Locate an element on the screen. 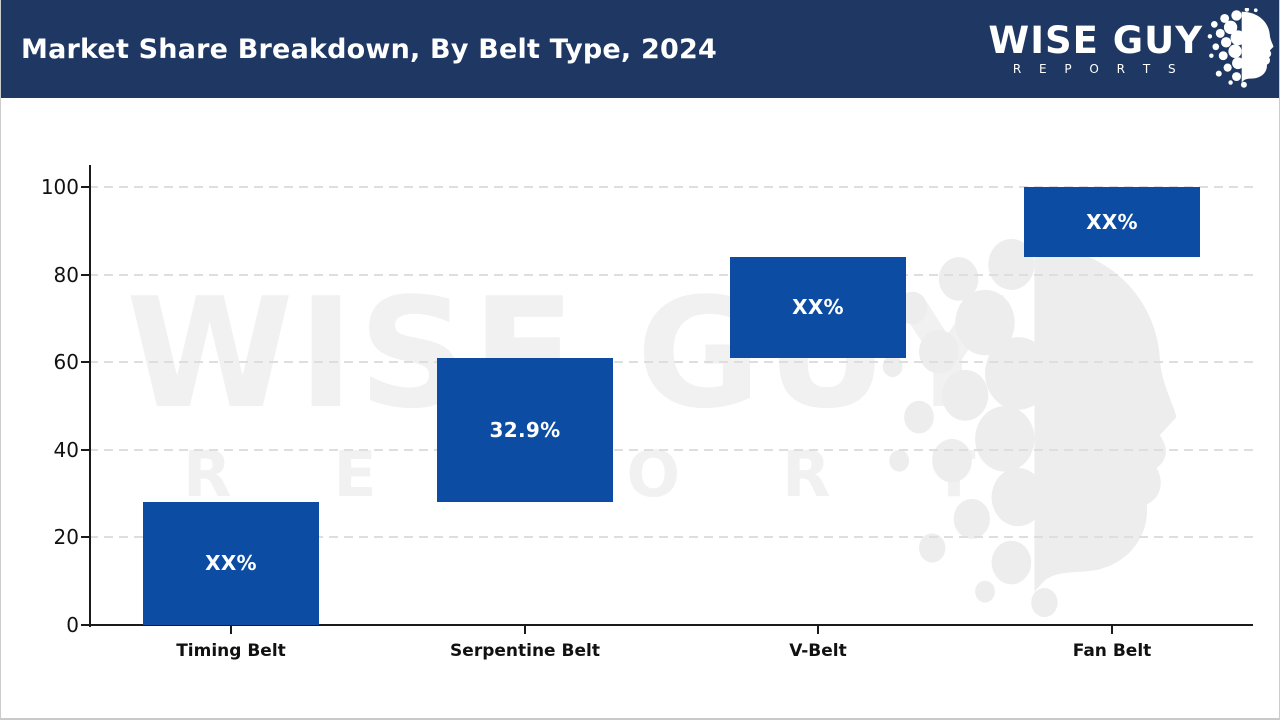  x-axis-category-label: Fan Belt is located at coordinates (1112, 650).